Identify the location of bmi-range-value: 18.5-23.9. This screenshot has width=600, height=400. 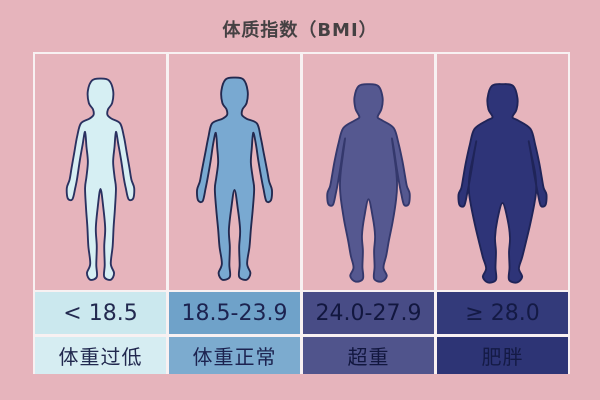
(234, 313).